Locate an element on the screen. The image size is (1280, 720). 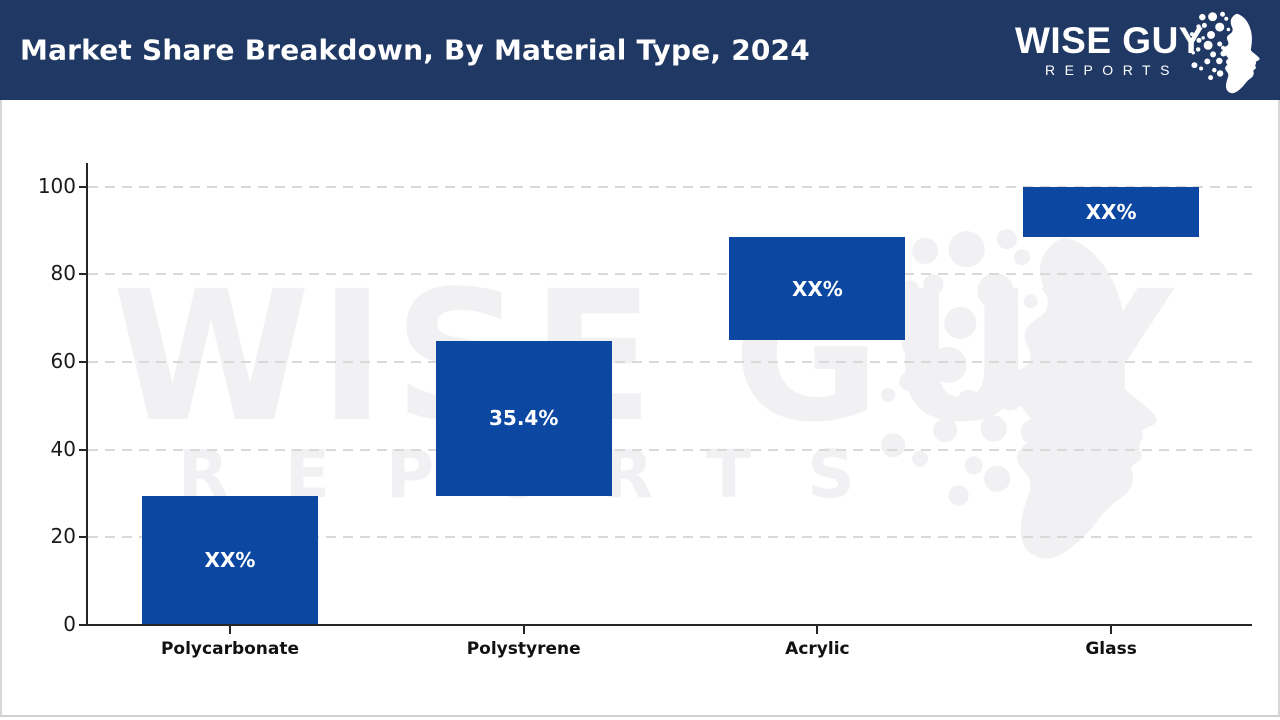
y-axis-spine is located at coordinates (87, 394).